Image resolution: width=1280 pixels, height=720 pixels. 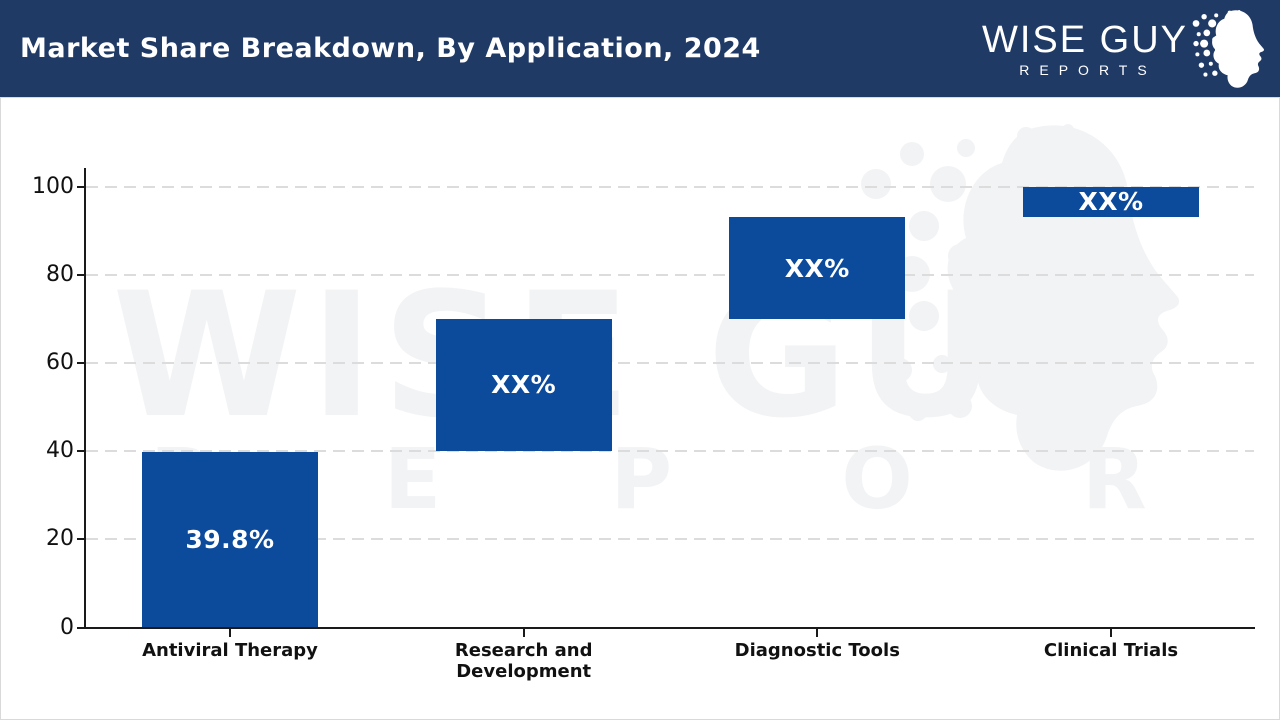 I want to click on x-axis-category-label: Research and Development, so click(x=523, y=661).